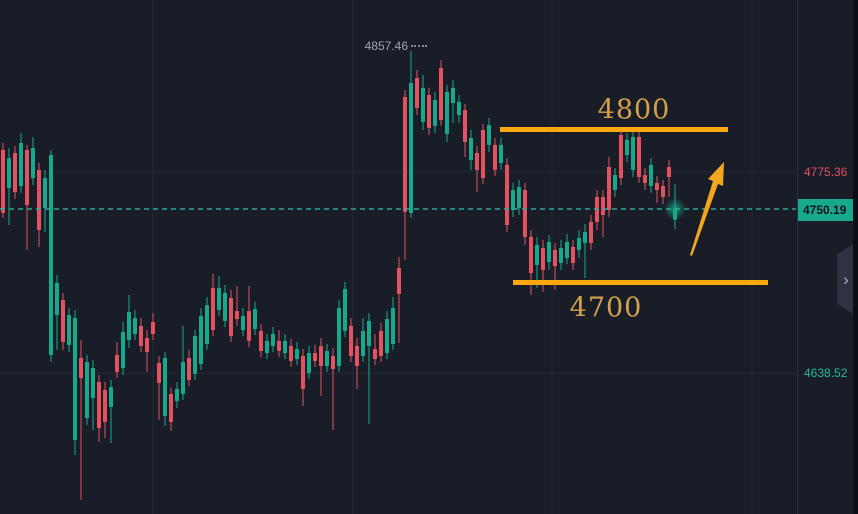 The width and height of the screenshot is (858, 514). Describe the element at coordinates (855, 257) in the screenshot. I see `window-edge` at that location.